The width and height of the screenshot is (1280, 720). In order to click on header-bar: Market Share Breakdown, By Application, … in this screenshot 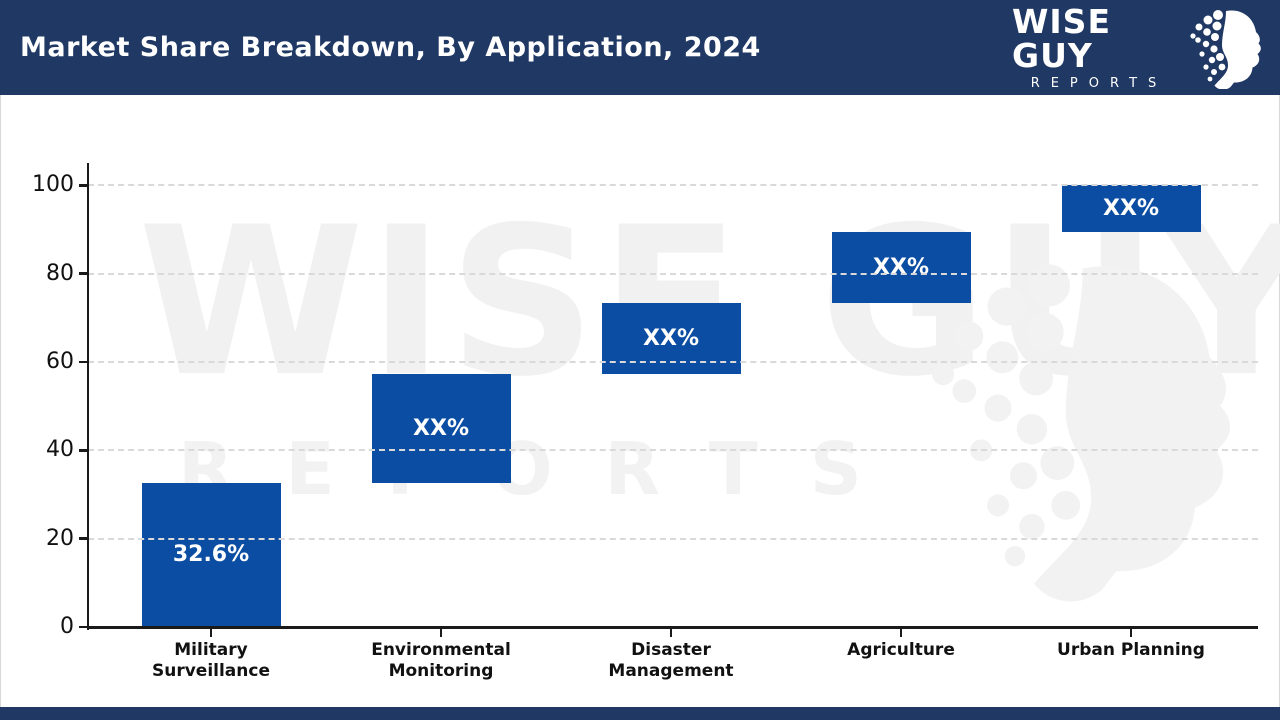, I will do `click(640, 47)`.